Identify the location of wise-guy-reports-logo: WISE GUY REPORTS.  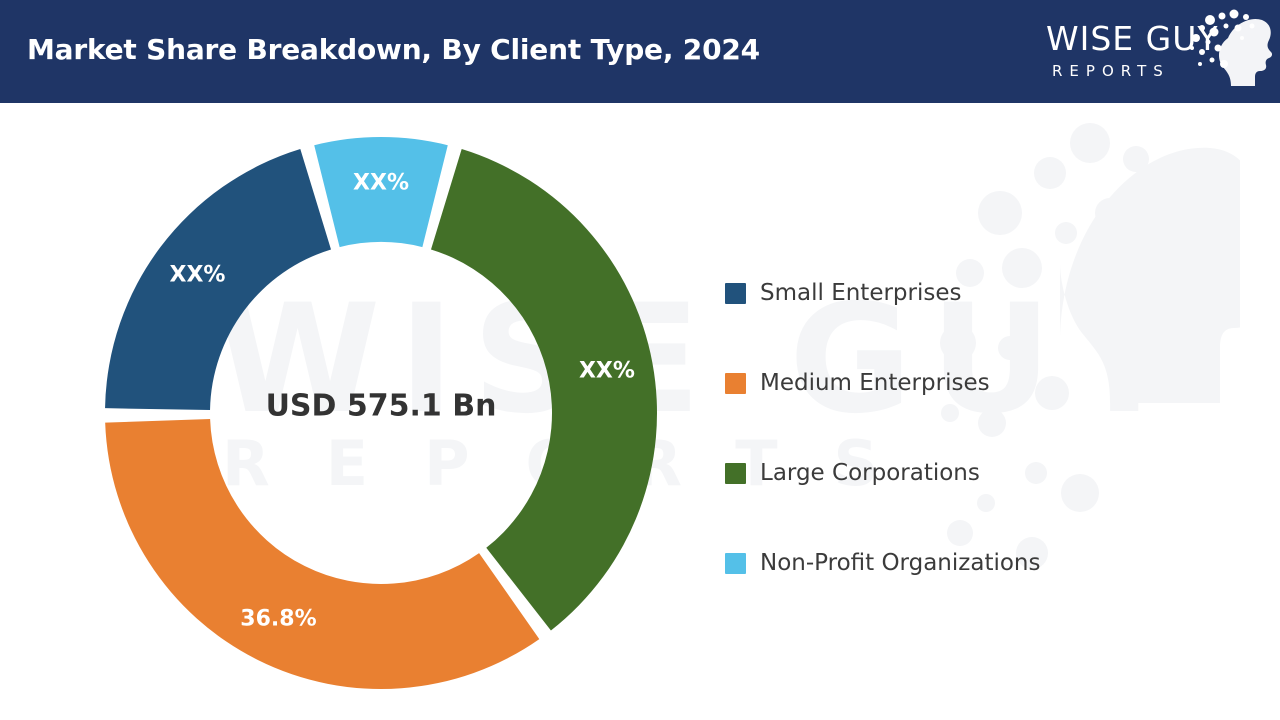
(1157, 52).